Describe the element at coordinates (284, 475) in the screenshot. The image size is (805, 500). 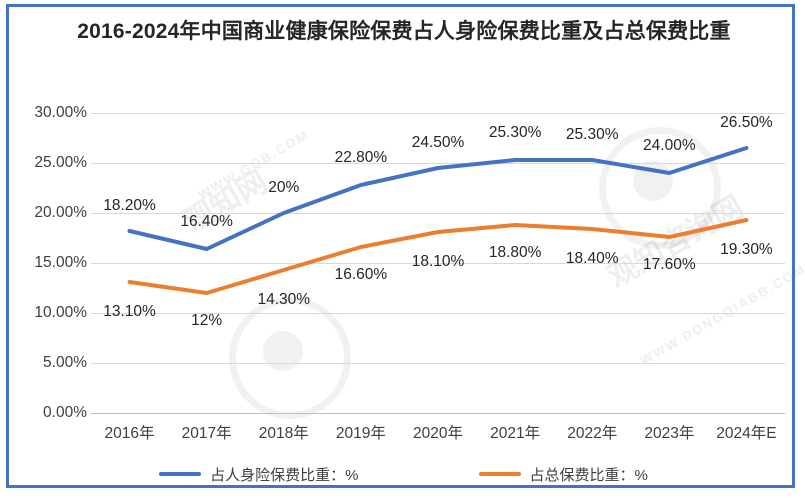
I see `legend-label: 占人身险保费比重：%` at that location.